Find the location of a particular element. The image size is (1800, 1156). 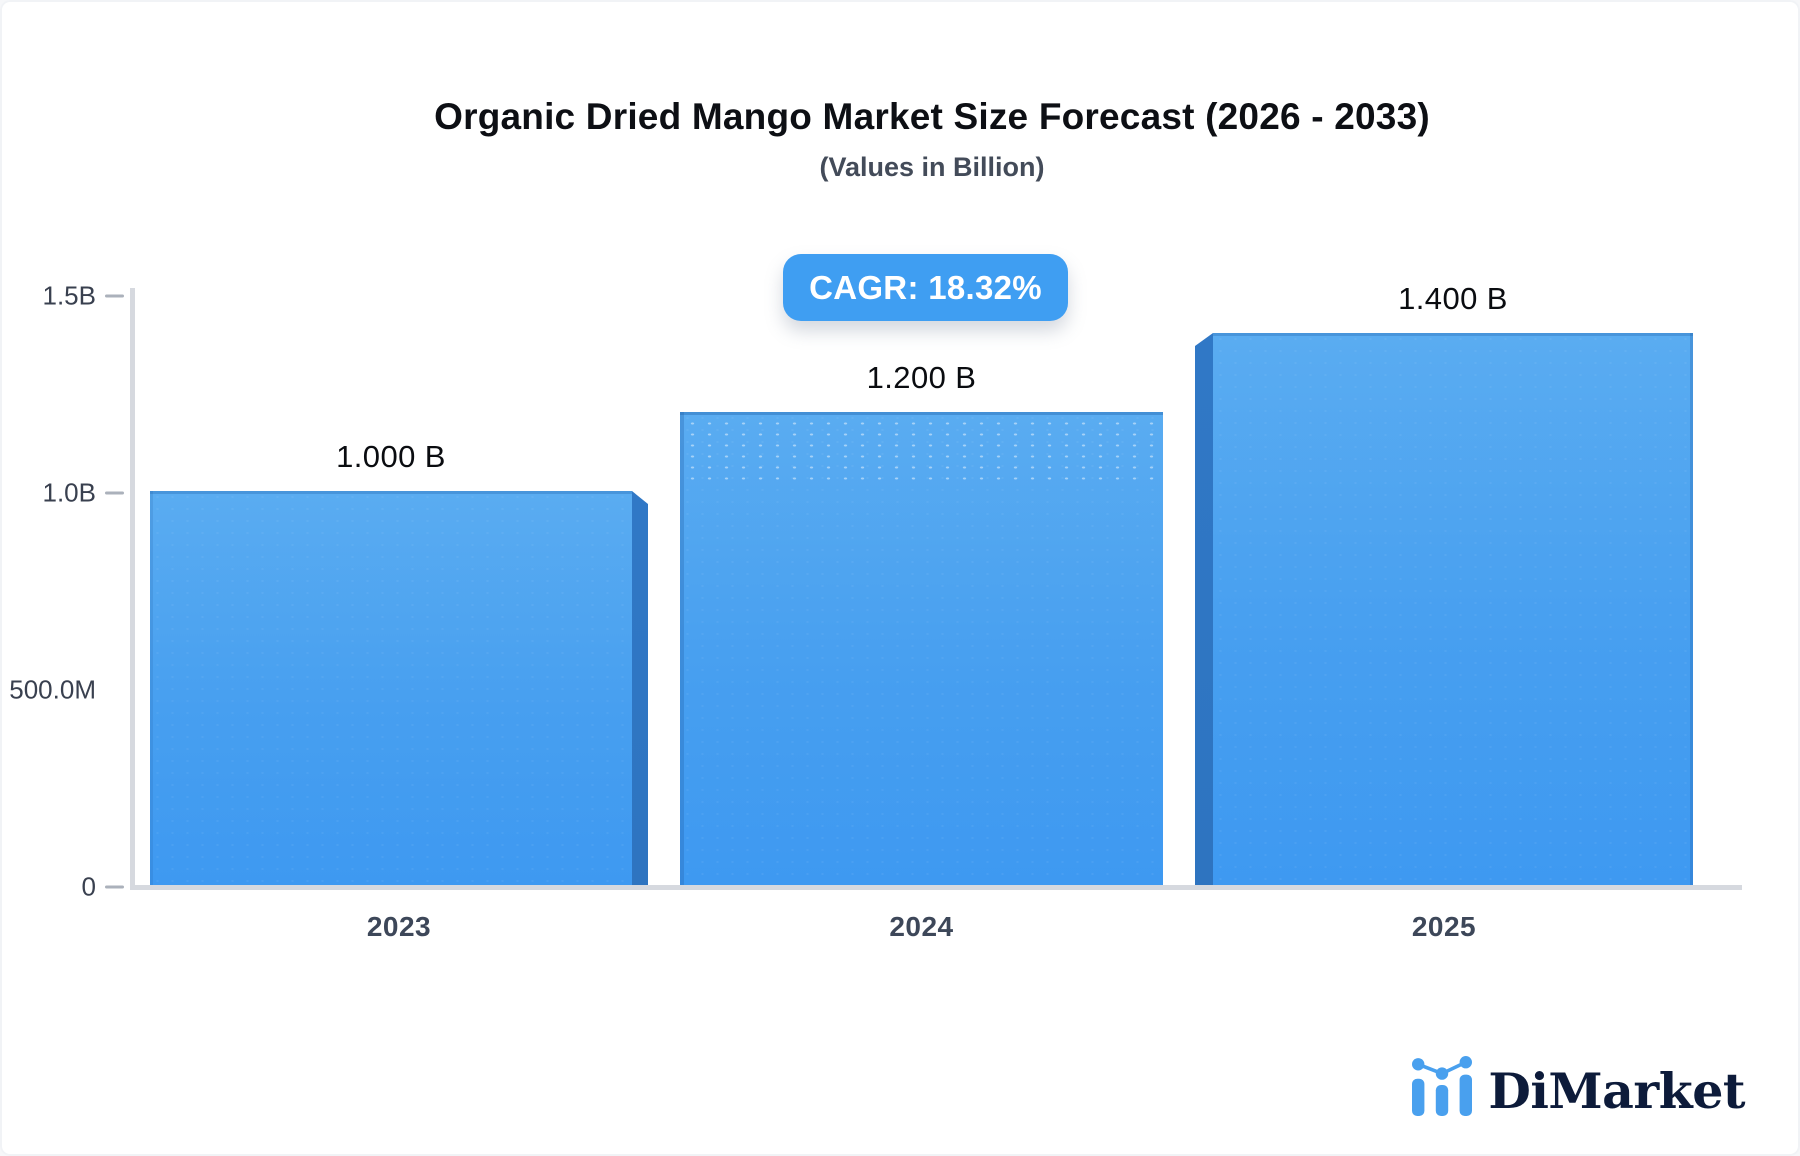

bar-2025-3d-side is located at coordinates (1204, 609).